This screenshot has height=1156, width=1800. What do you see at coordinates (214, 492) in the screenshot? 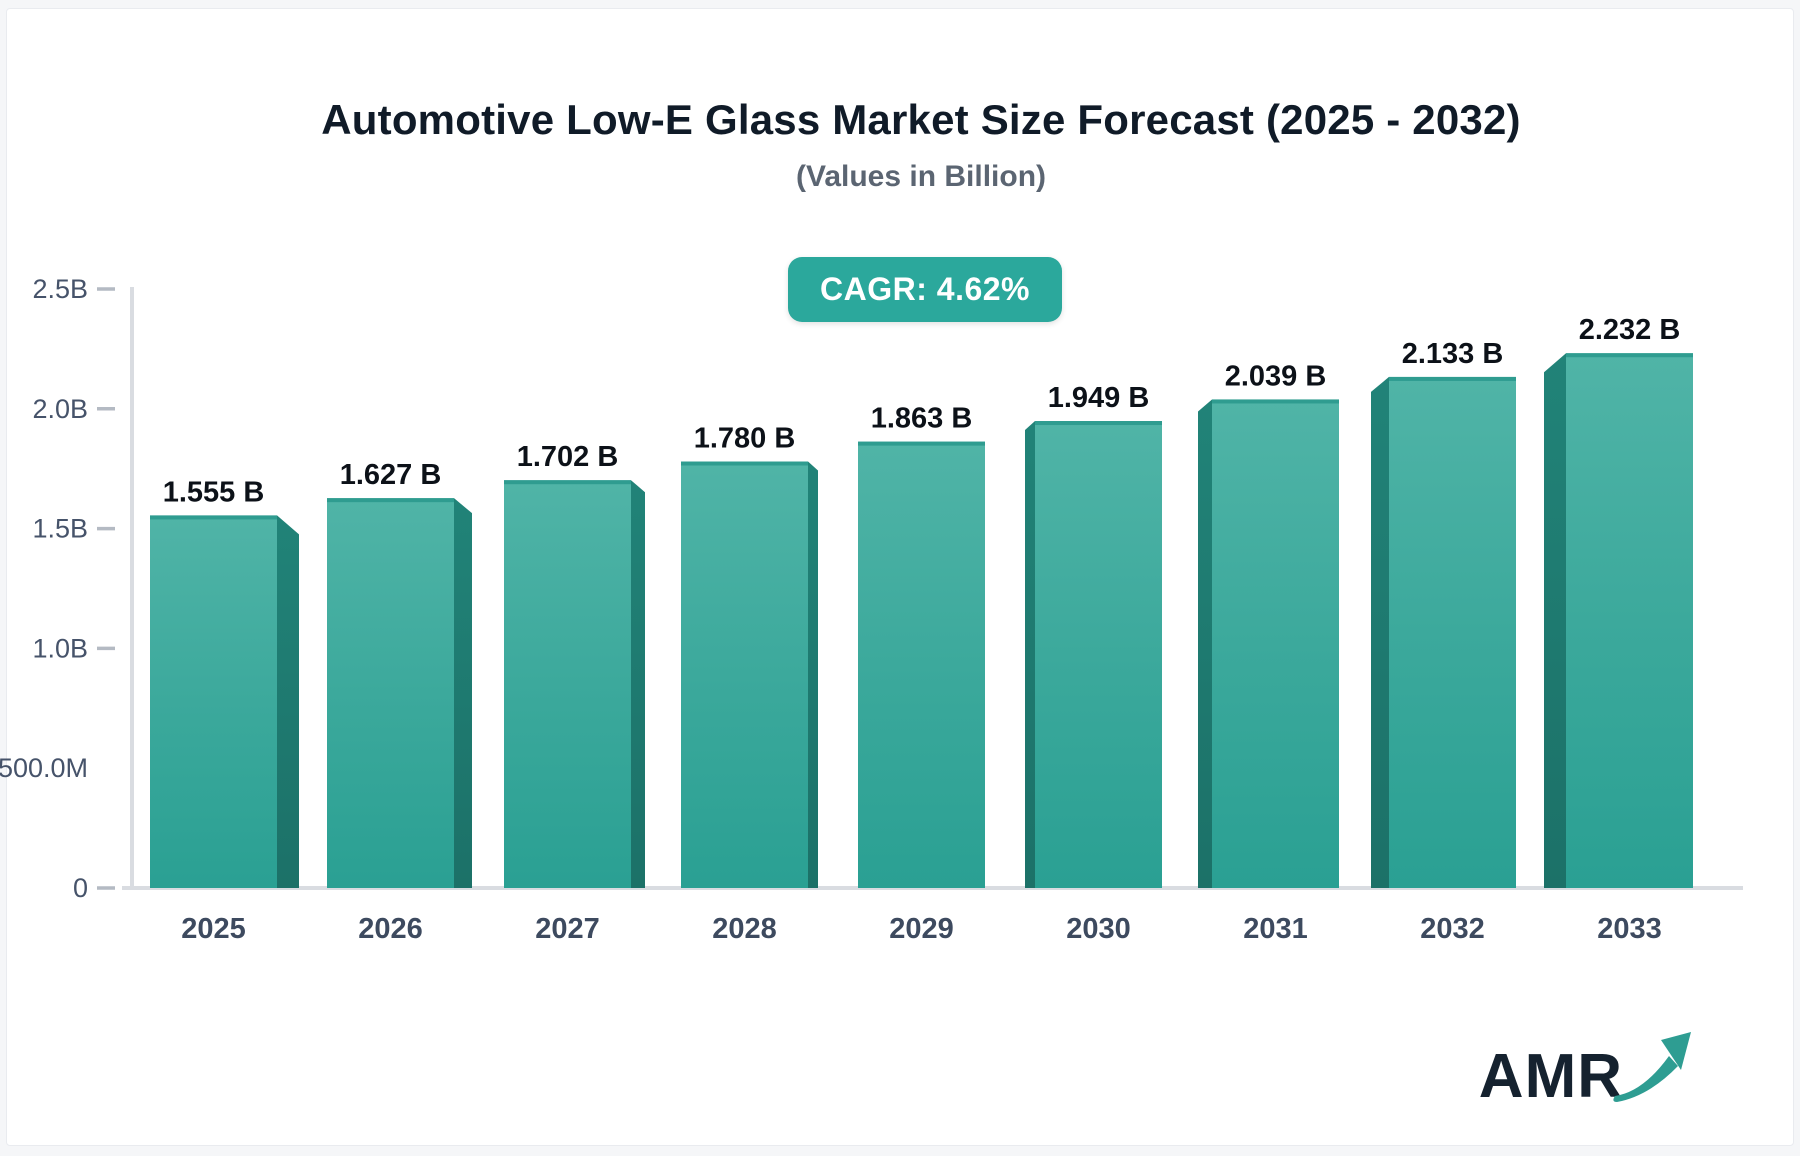
I see `bar-value-label: 1.555 B` at bounding box center [214, 492].